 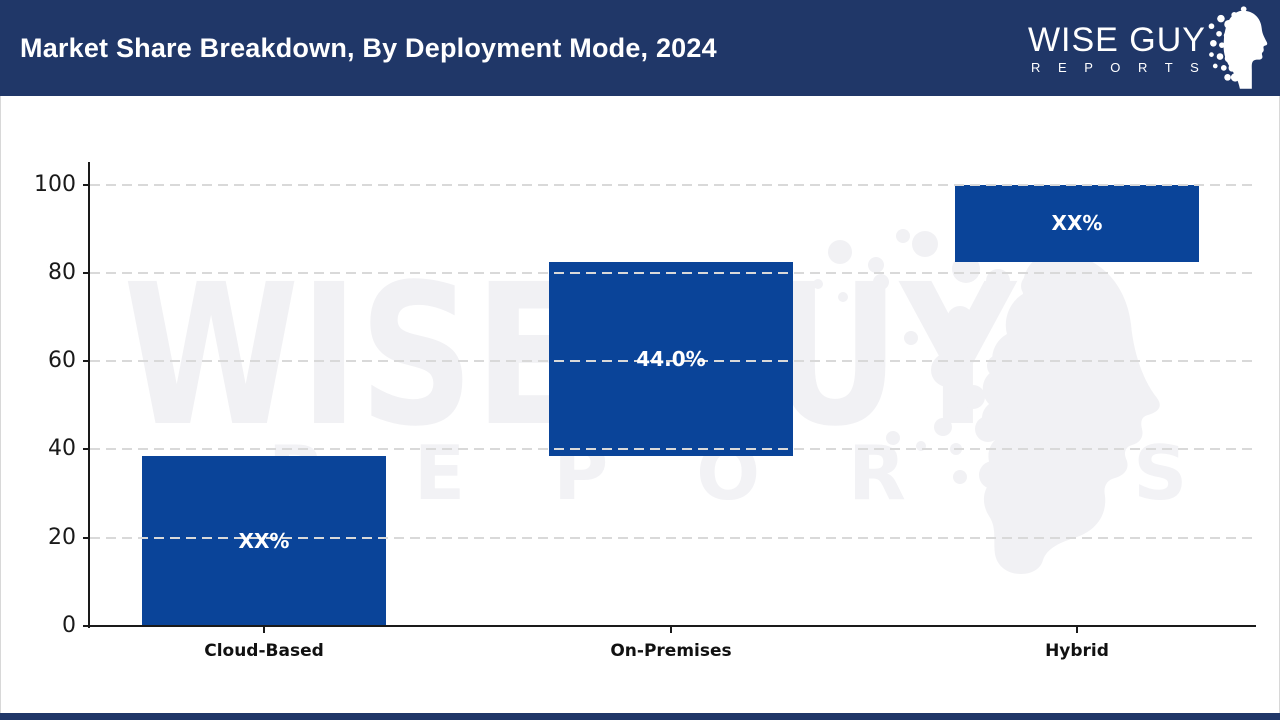 What do you see at coordinates (672, 626) in the screenshot?
I see `x-axis-line` at bounding box center [672, 626].